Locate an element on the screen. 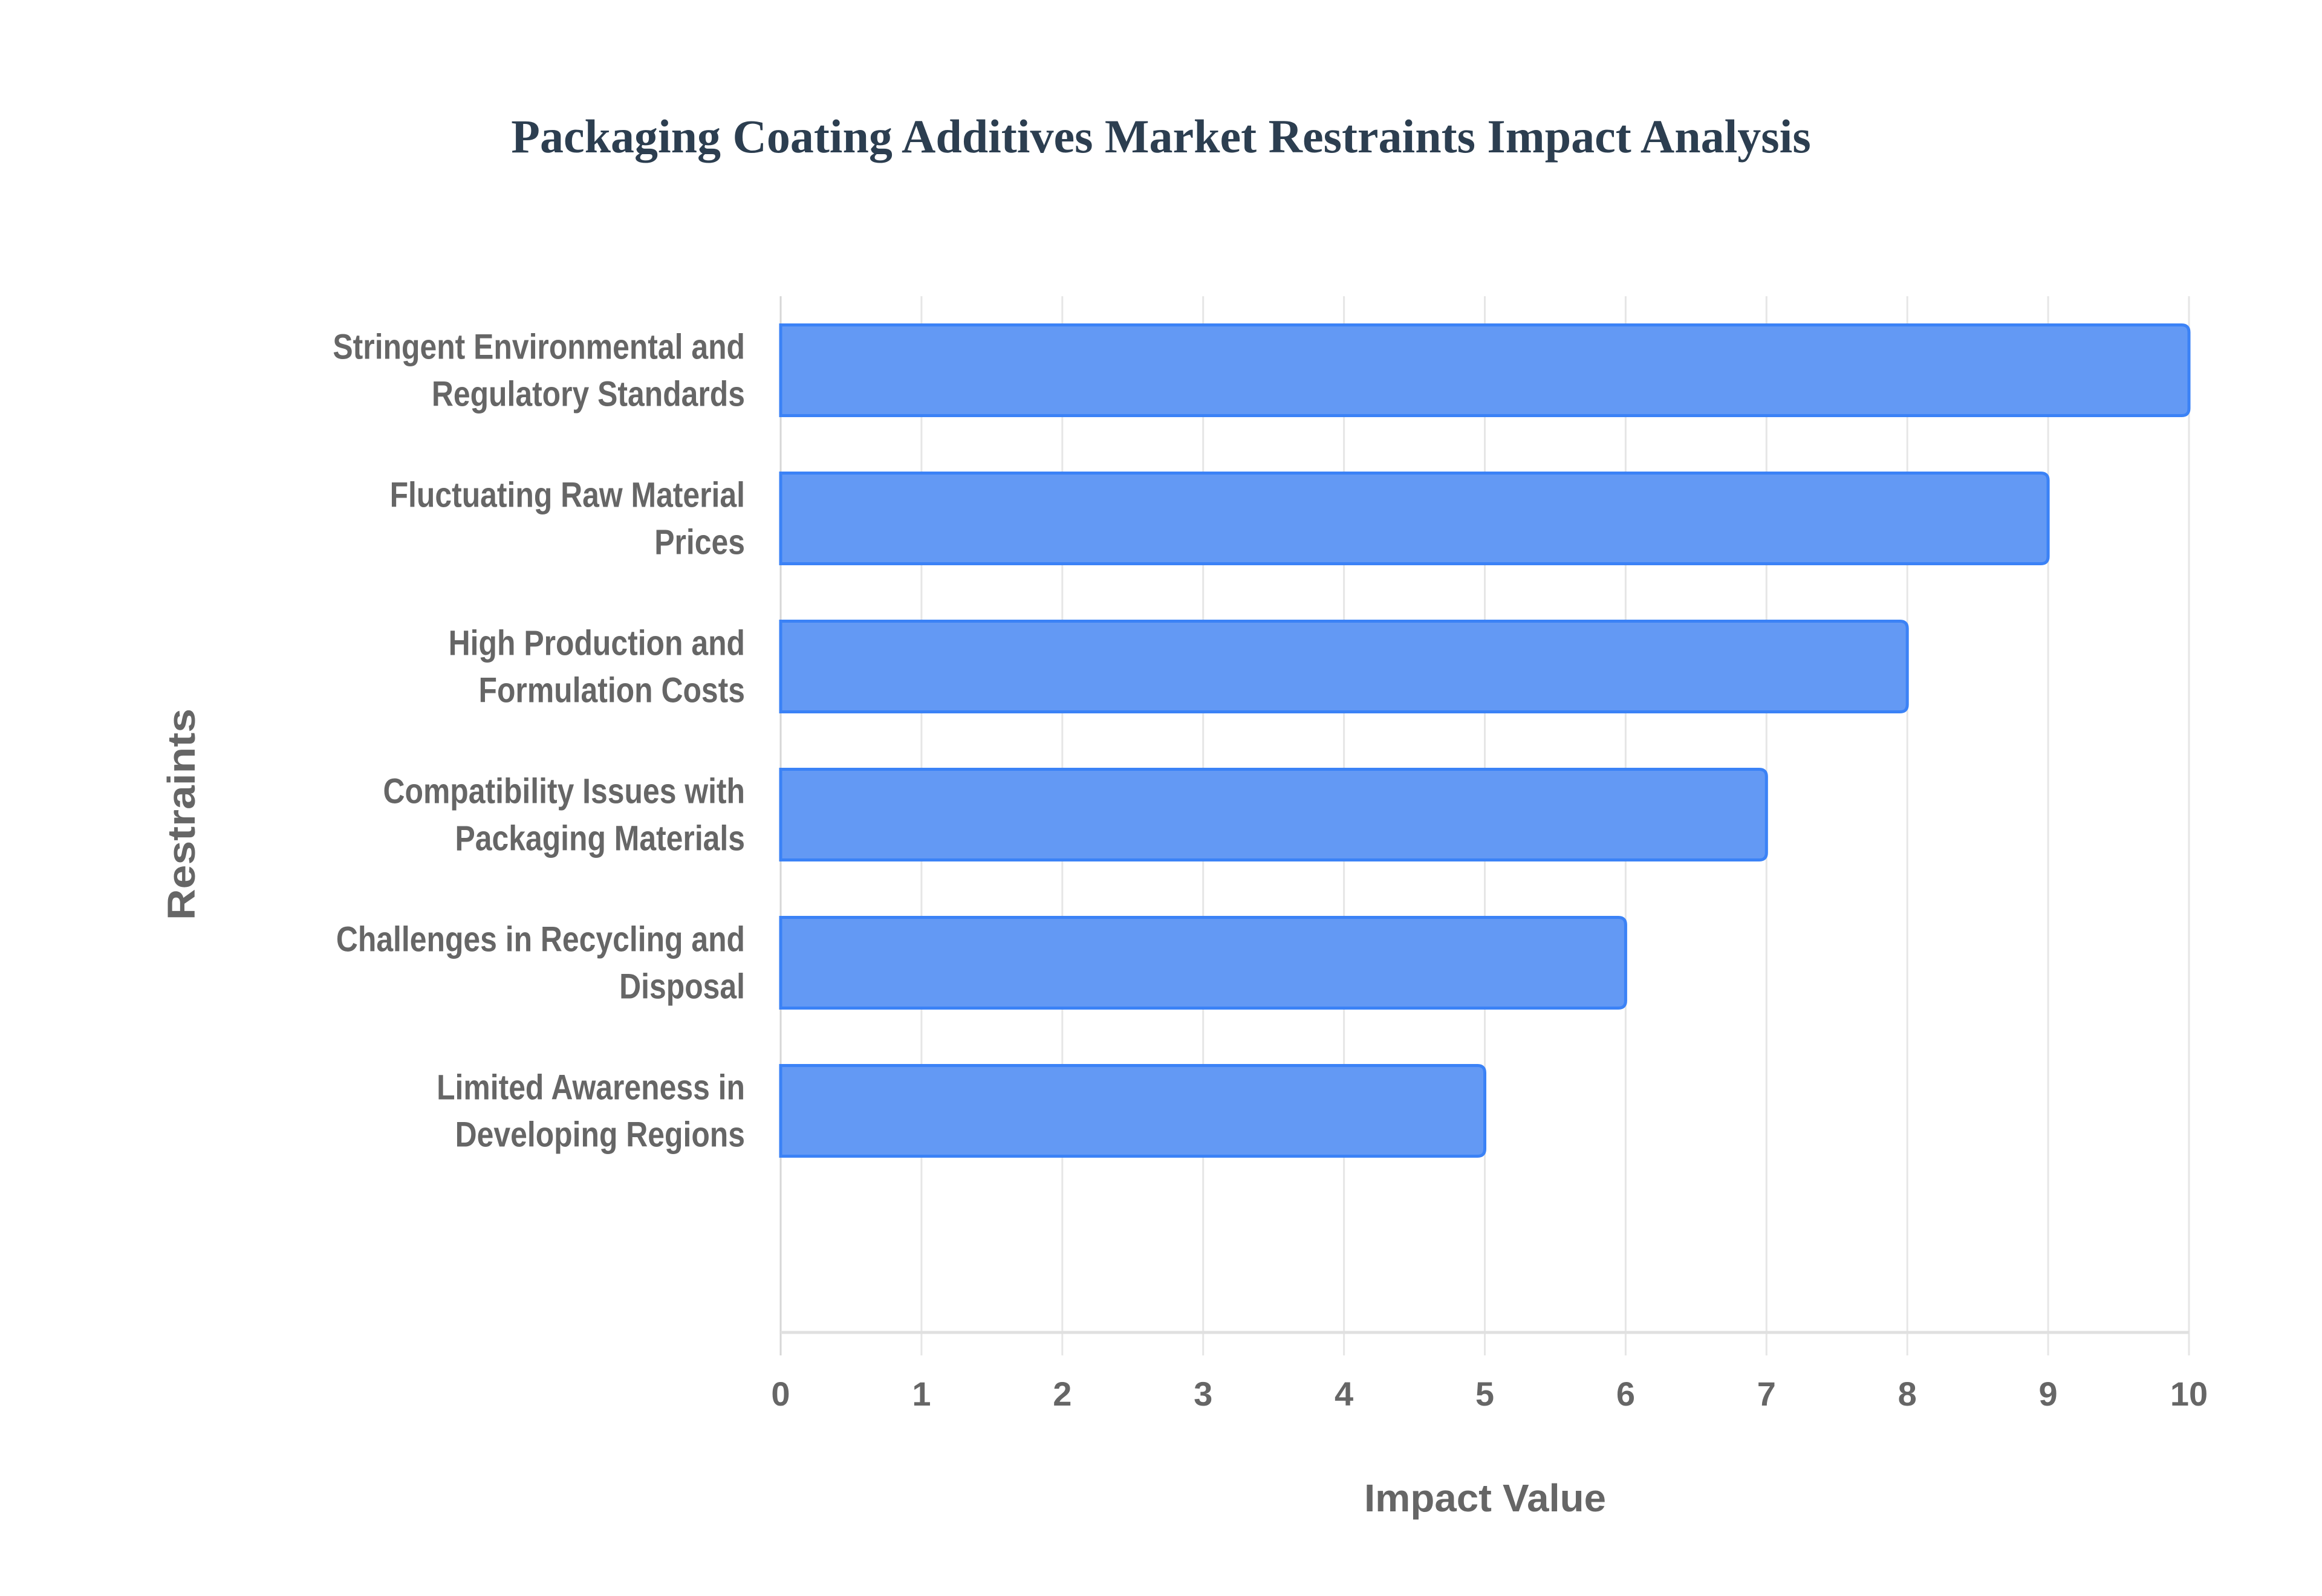 The height and width of the screenshot is (1596, 2322). y-tick-label: Prices is located at coordinates (699, 542).